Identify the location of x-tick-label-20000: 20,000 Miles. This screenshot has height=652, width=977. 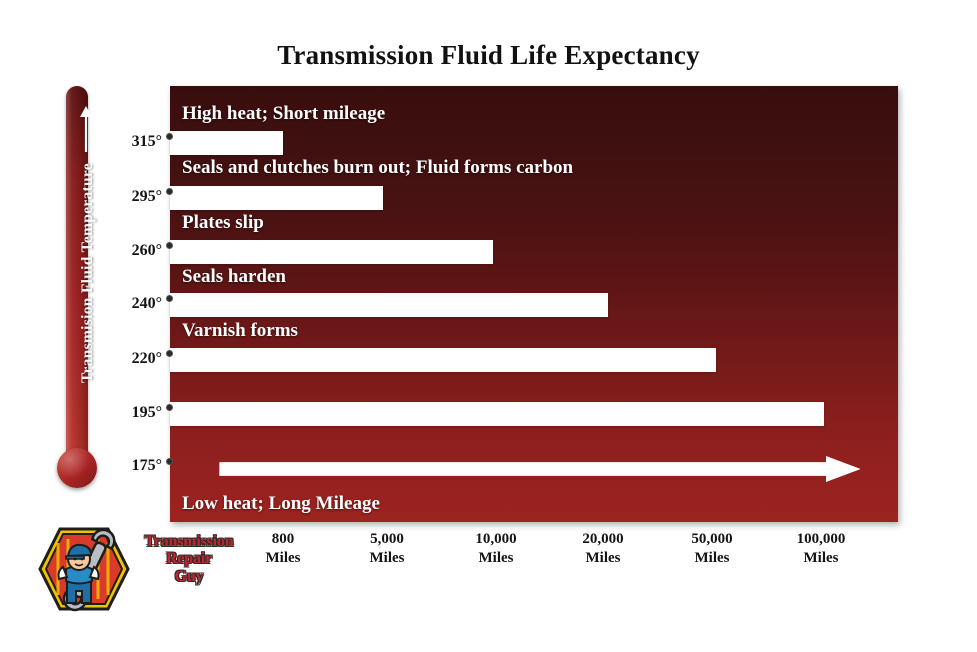
(603, 549).